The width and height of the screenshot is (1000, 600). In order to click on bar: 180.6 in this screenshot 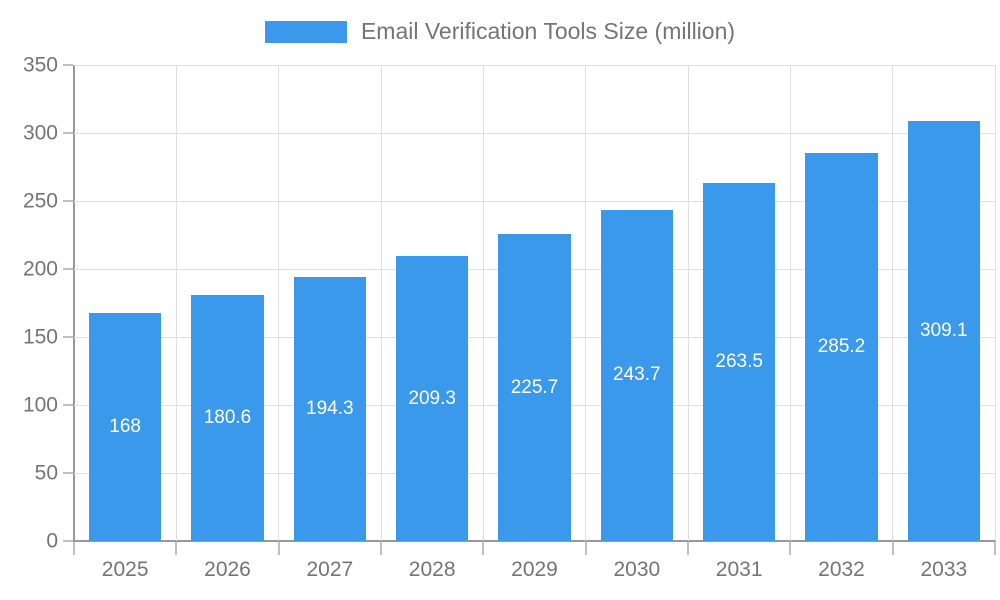, I will do `click(227, 418)`.